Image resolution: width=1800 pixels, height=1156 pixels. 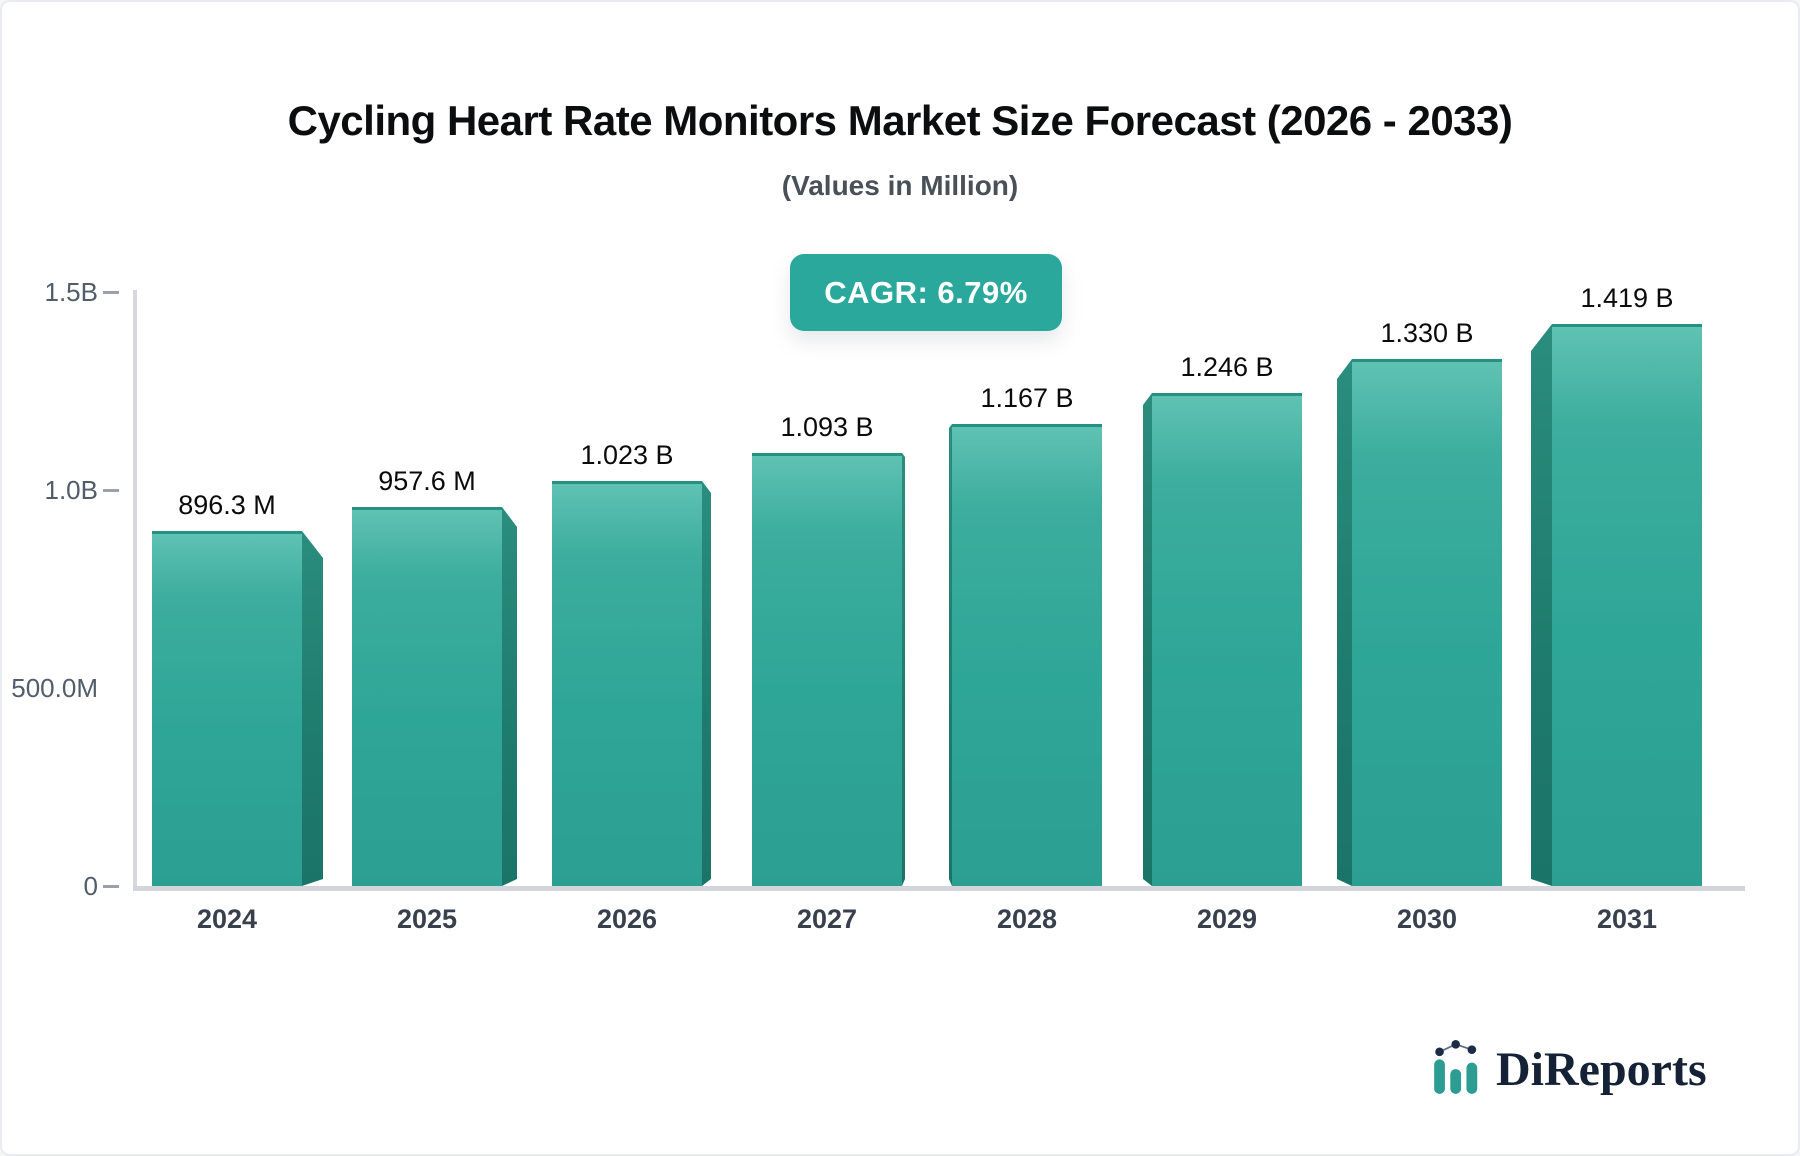 I want to click on y-axis-tick-label: 500.0M, so click(x=54, y=688).